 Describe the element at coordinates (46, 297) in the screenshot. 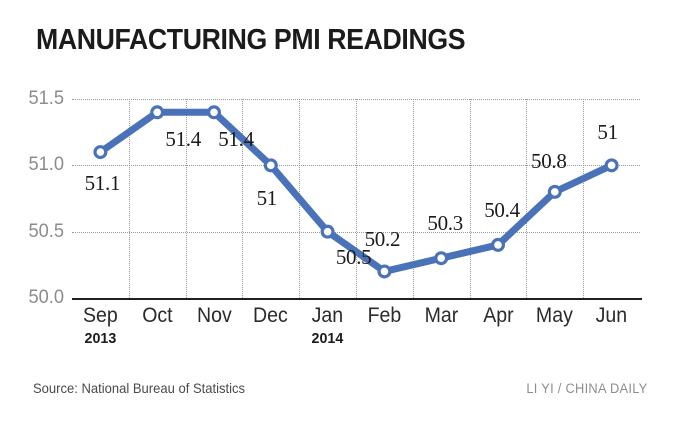

I see `y-axis-tick-label: 50.0` at that location.